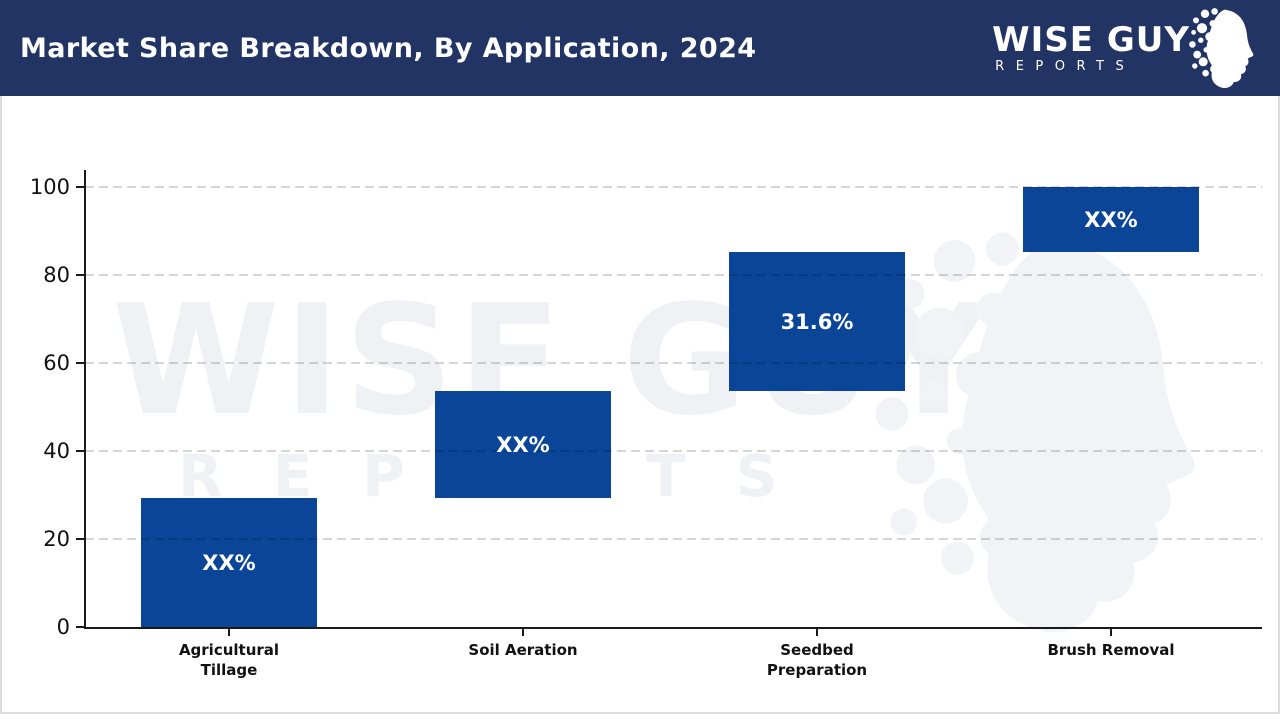 The image size is (1280, 720). Describe the element at coordinates (85, 399) in the screenshot. I see `y-axis-line` at that location.